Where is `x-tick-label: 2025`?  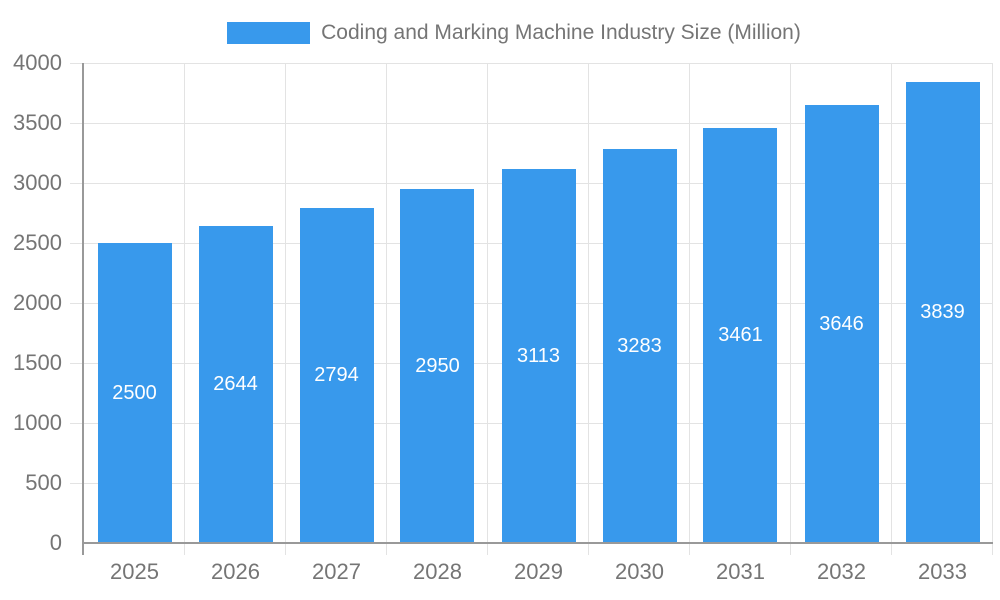 x-tick-label: 2025 is located at coordinates (134, 571).